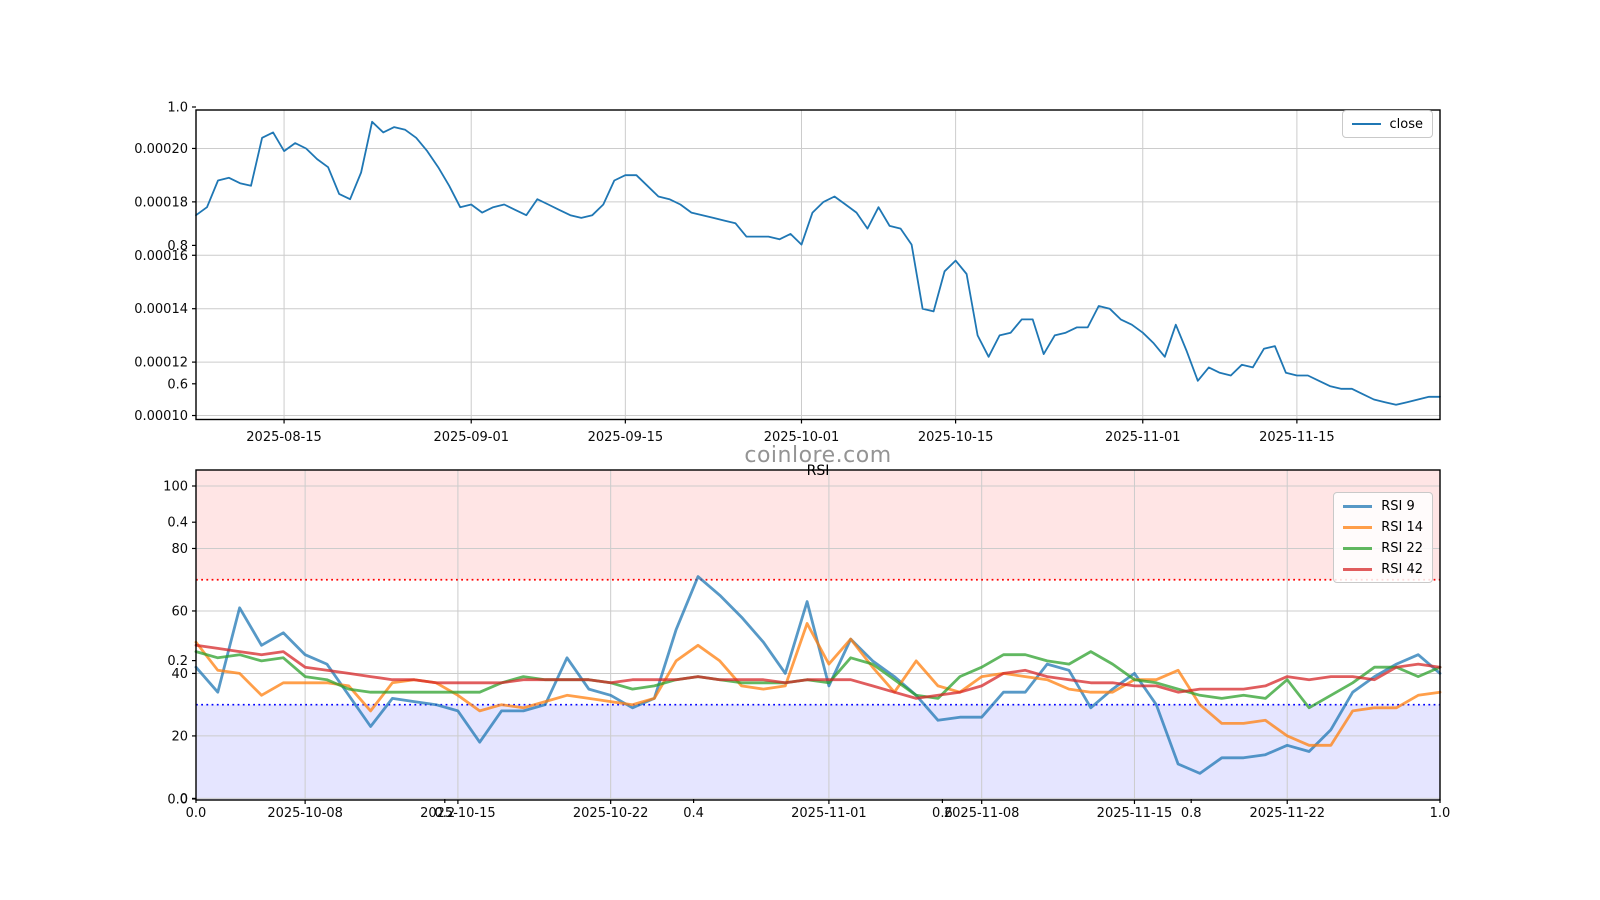 This screenshot has height=900, width=1600. Describe the element at coordinates (942, 813) in the screenshot. I see `hidden-x-tick-label: 0.6` at that location.